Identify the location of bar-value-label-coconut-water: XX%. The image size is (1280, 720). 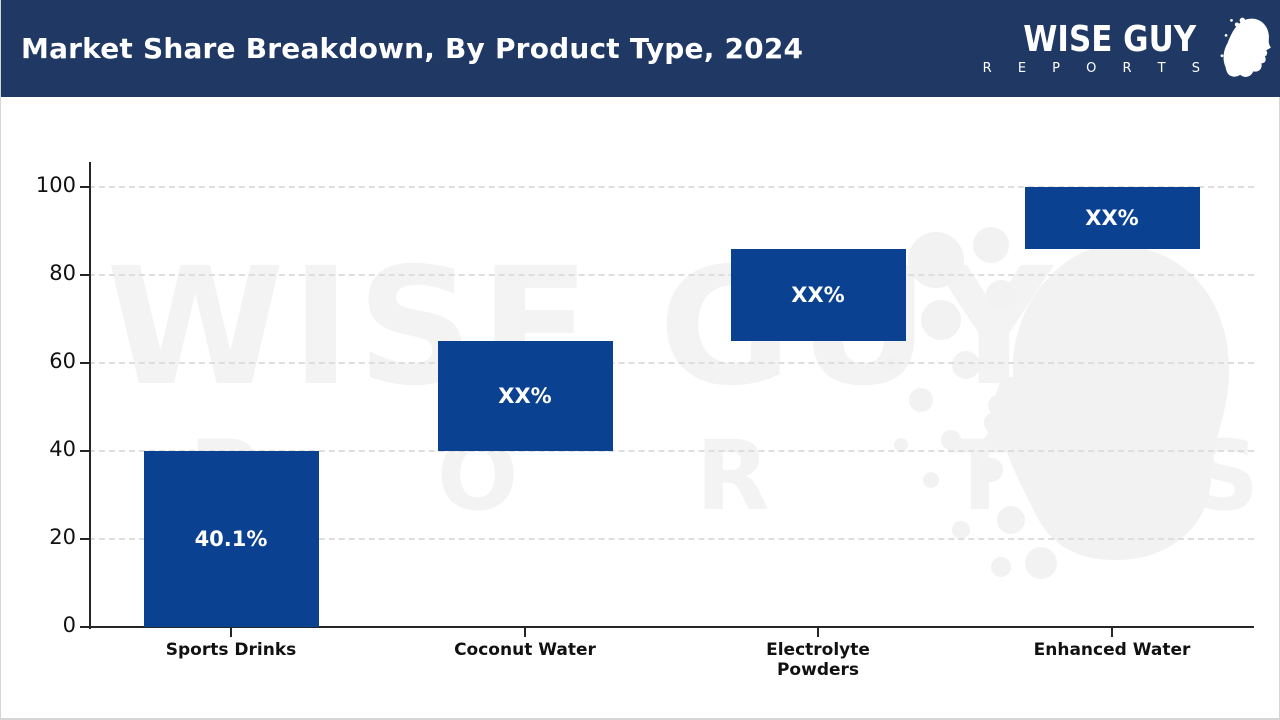
(525, 395).